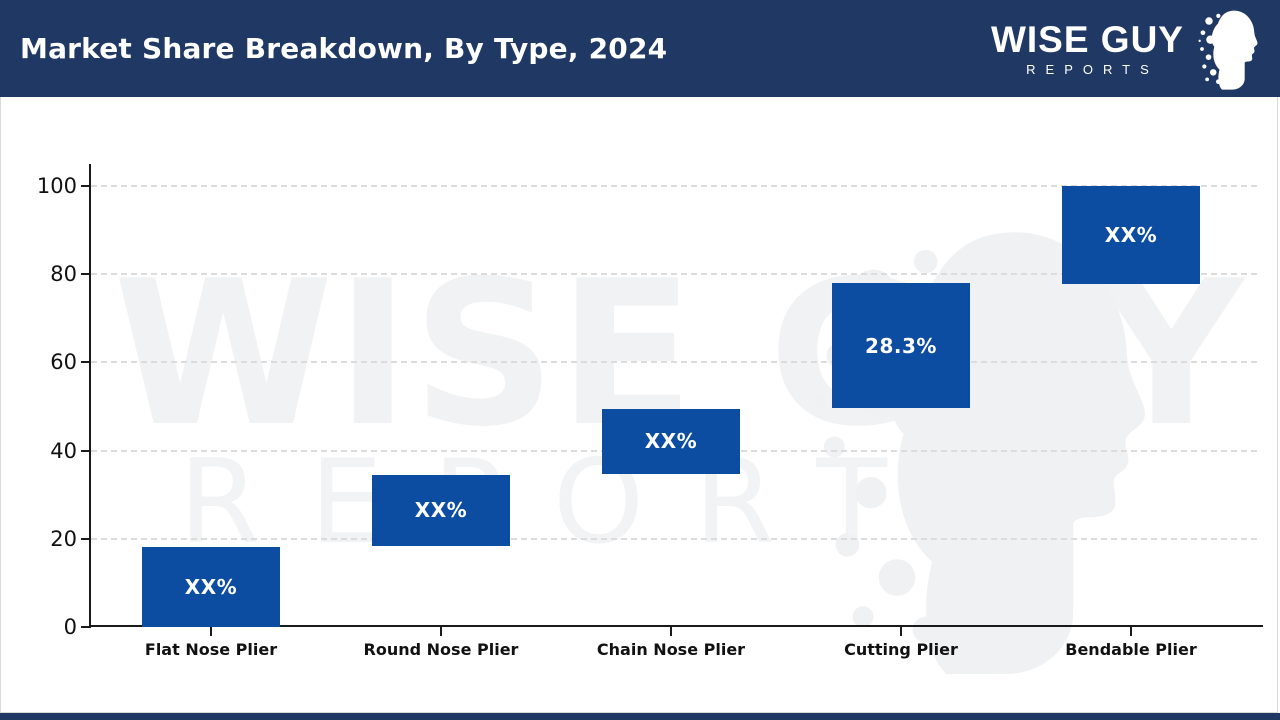 The height and width of the screenshot is (720, 1280). I want to click on footer-strip, so click(640, 716).